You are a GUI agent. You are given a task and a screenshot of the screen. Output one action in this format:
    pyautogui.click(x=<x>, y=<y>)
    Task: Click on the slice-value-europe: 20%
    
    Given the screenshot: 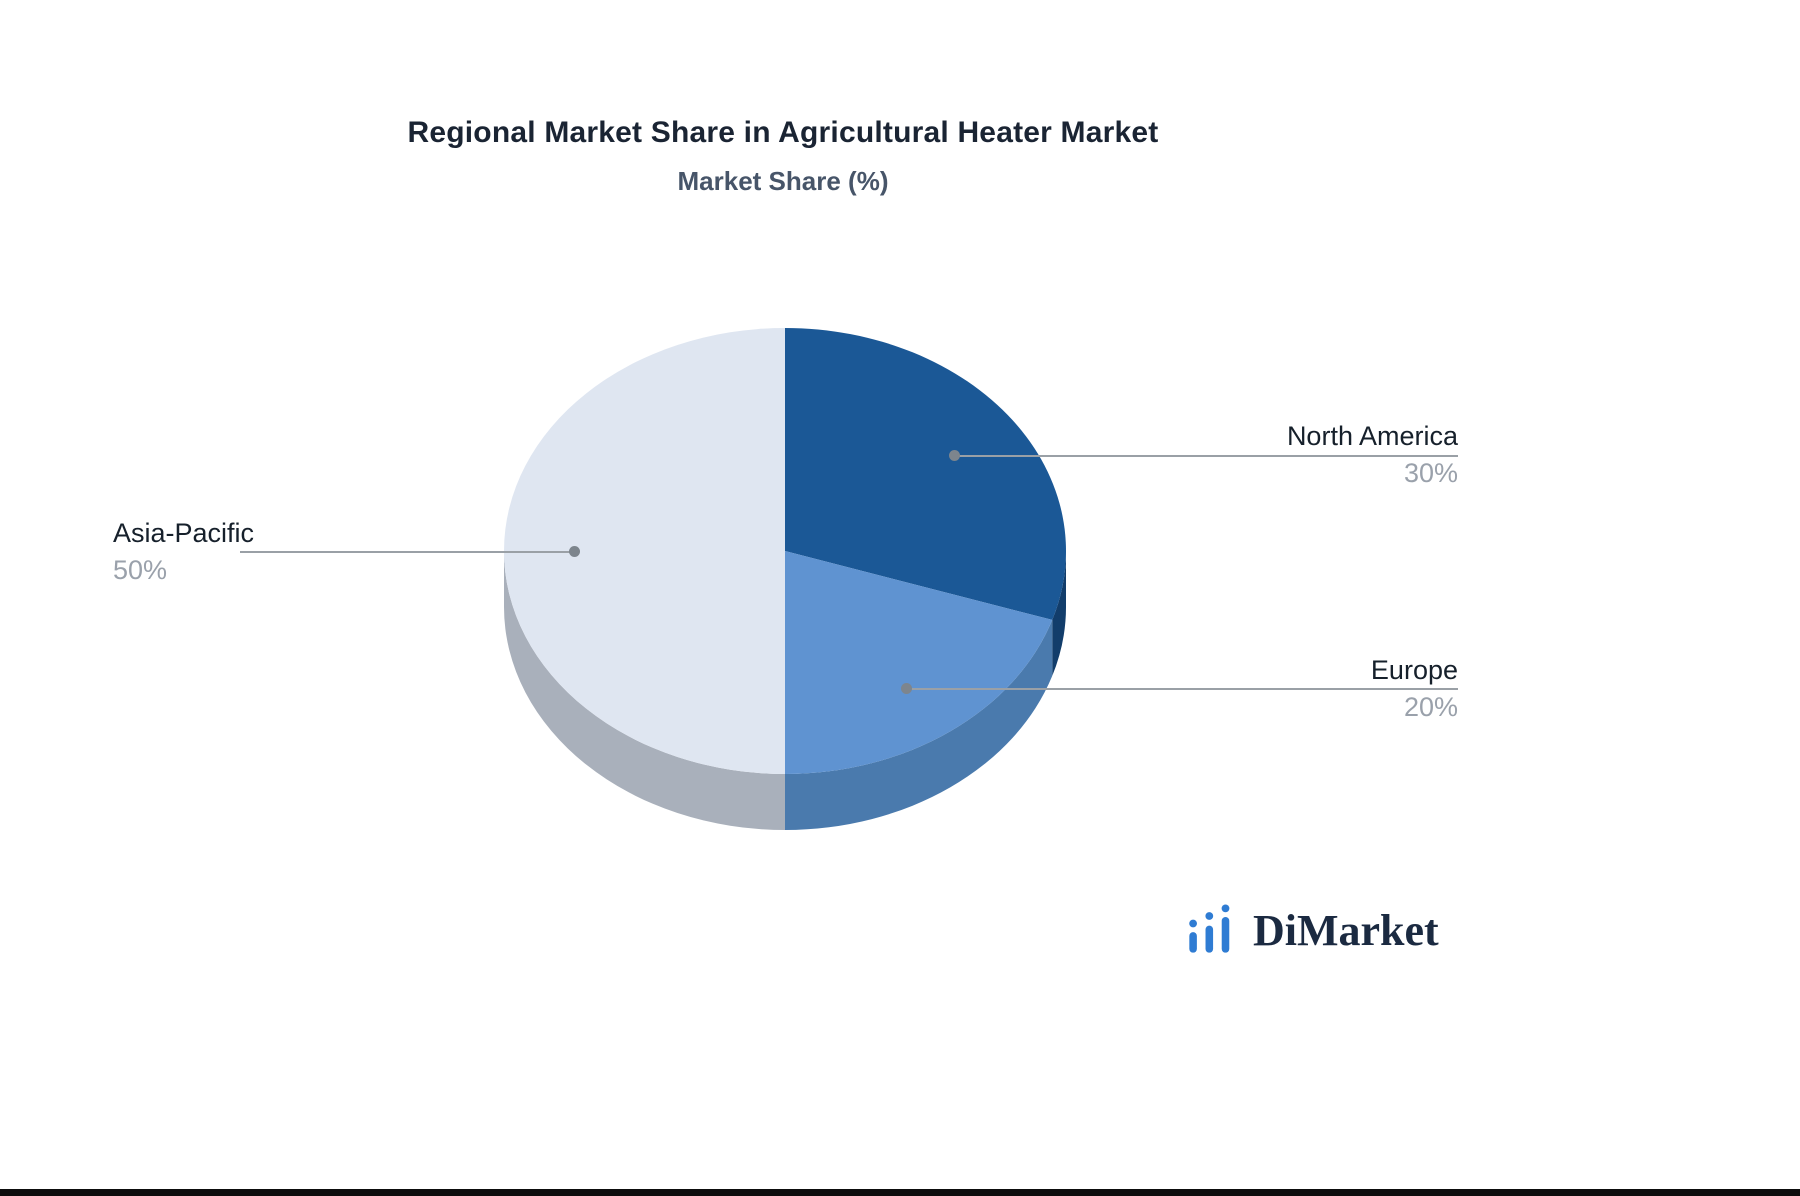 What is the action you would take?
    pyautogui.click(x=1430, y=707)
    